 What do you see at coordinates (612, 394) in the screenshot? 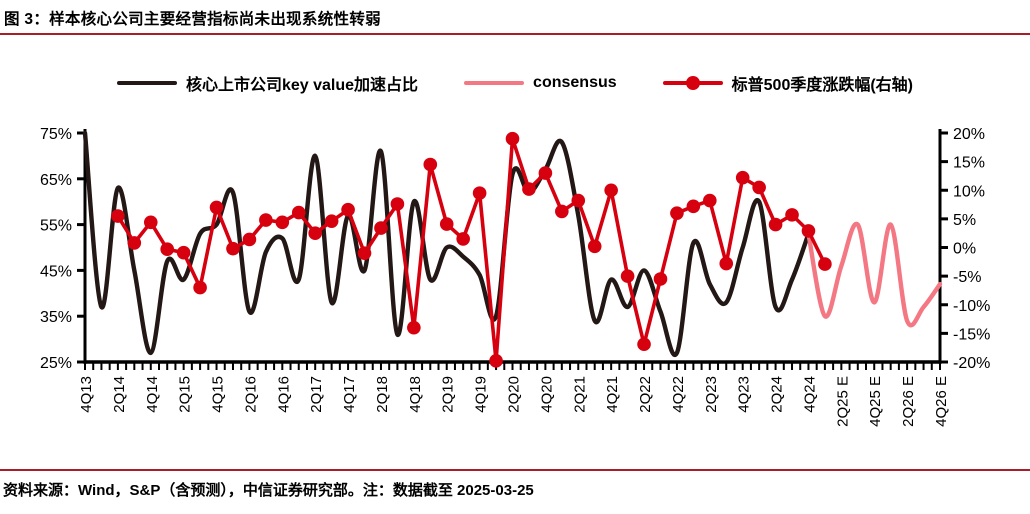
I see `svg-text: 4Q21` at bounding box center [612, 394].